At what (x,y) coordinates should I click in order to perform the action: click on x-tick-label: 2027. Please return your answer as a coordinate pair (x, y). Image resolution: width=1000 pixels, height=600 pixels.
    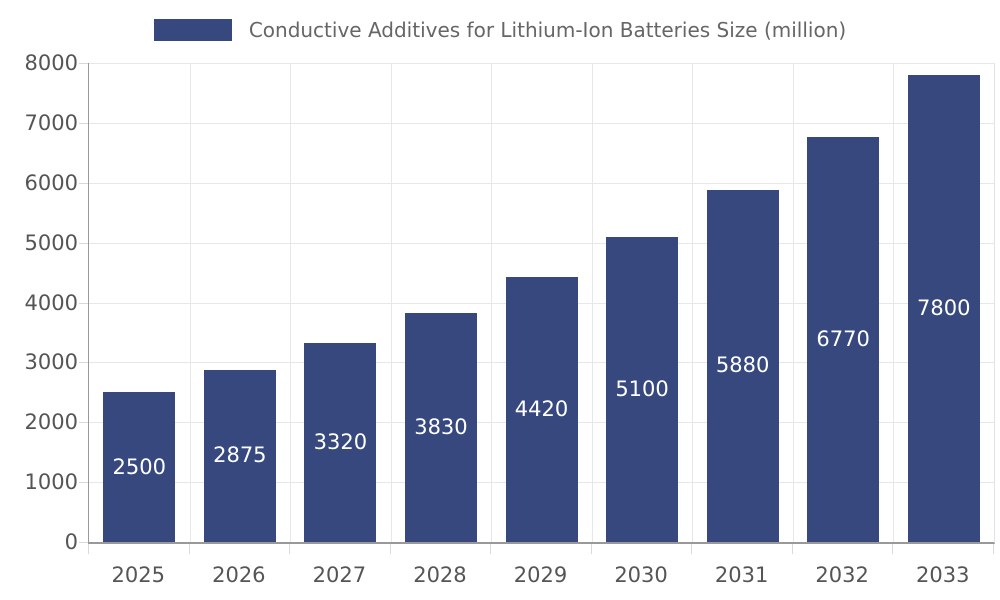
    Looking at the image, I should click on (339, 575).